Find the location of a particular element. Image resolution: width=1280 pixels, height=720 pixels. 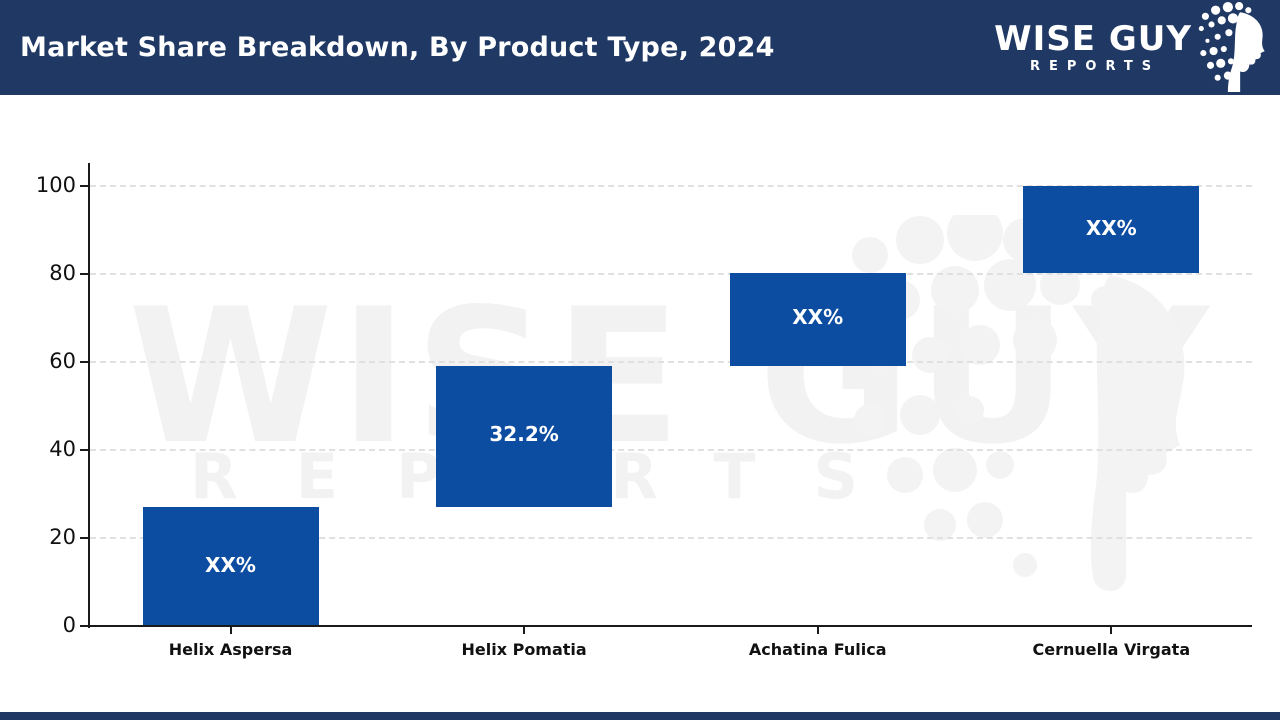

y-axis-tick-label: 40 is located at coordinates (62, 449).